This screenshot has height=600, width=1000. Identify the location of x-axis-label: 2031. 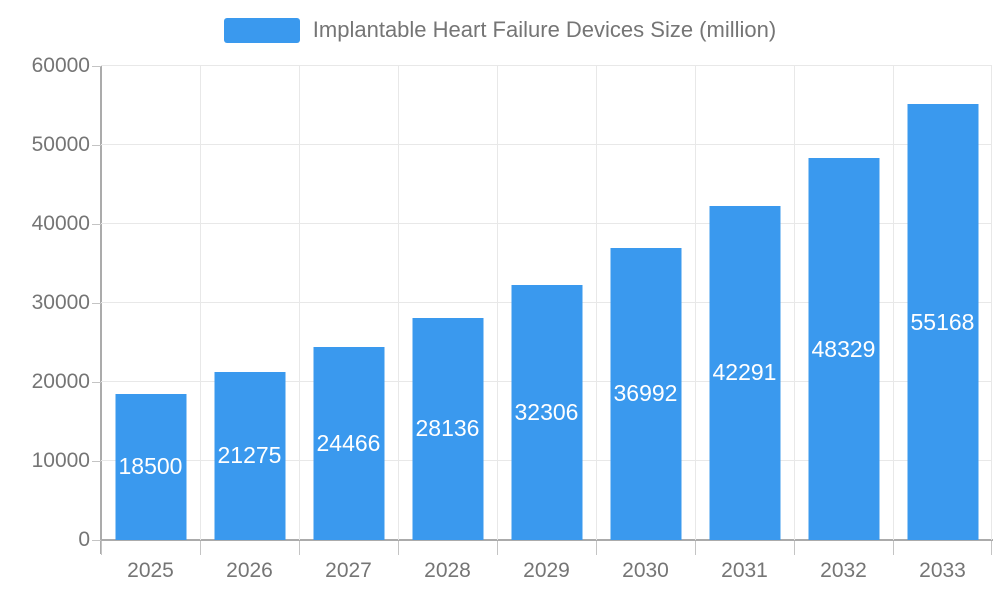
(744, 570).